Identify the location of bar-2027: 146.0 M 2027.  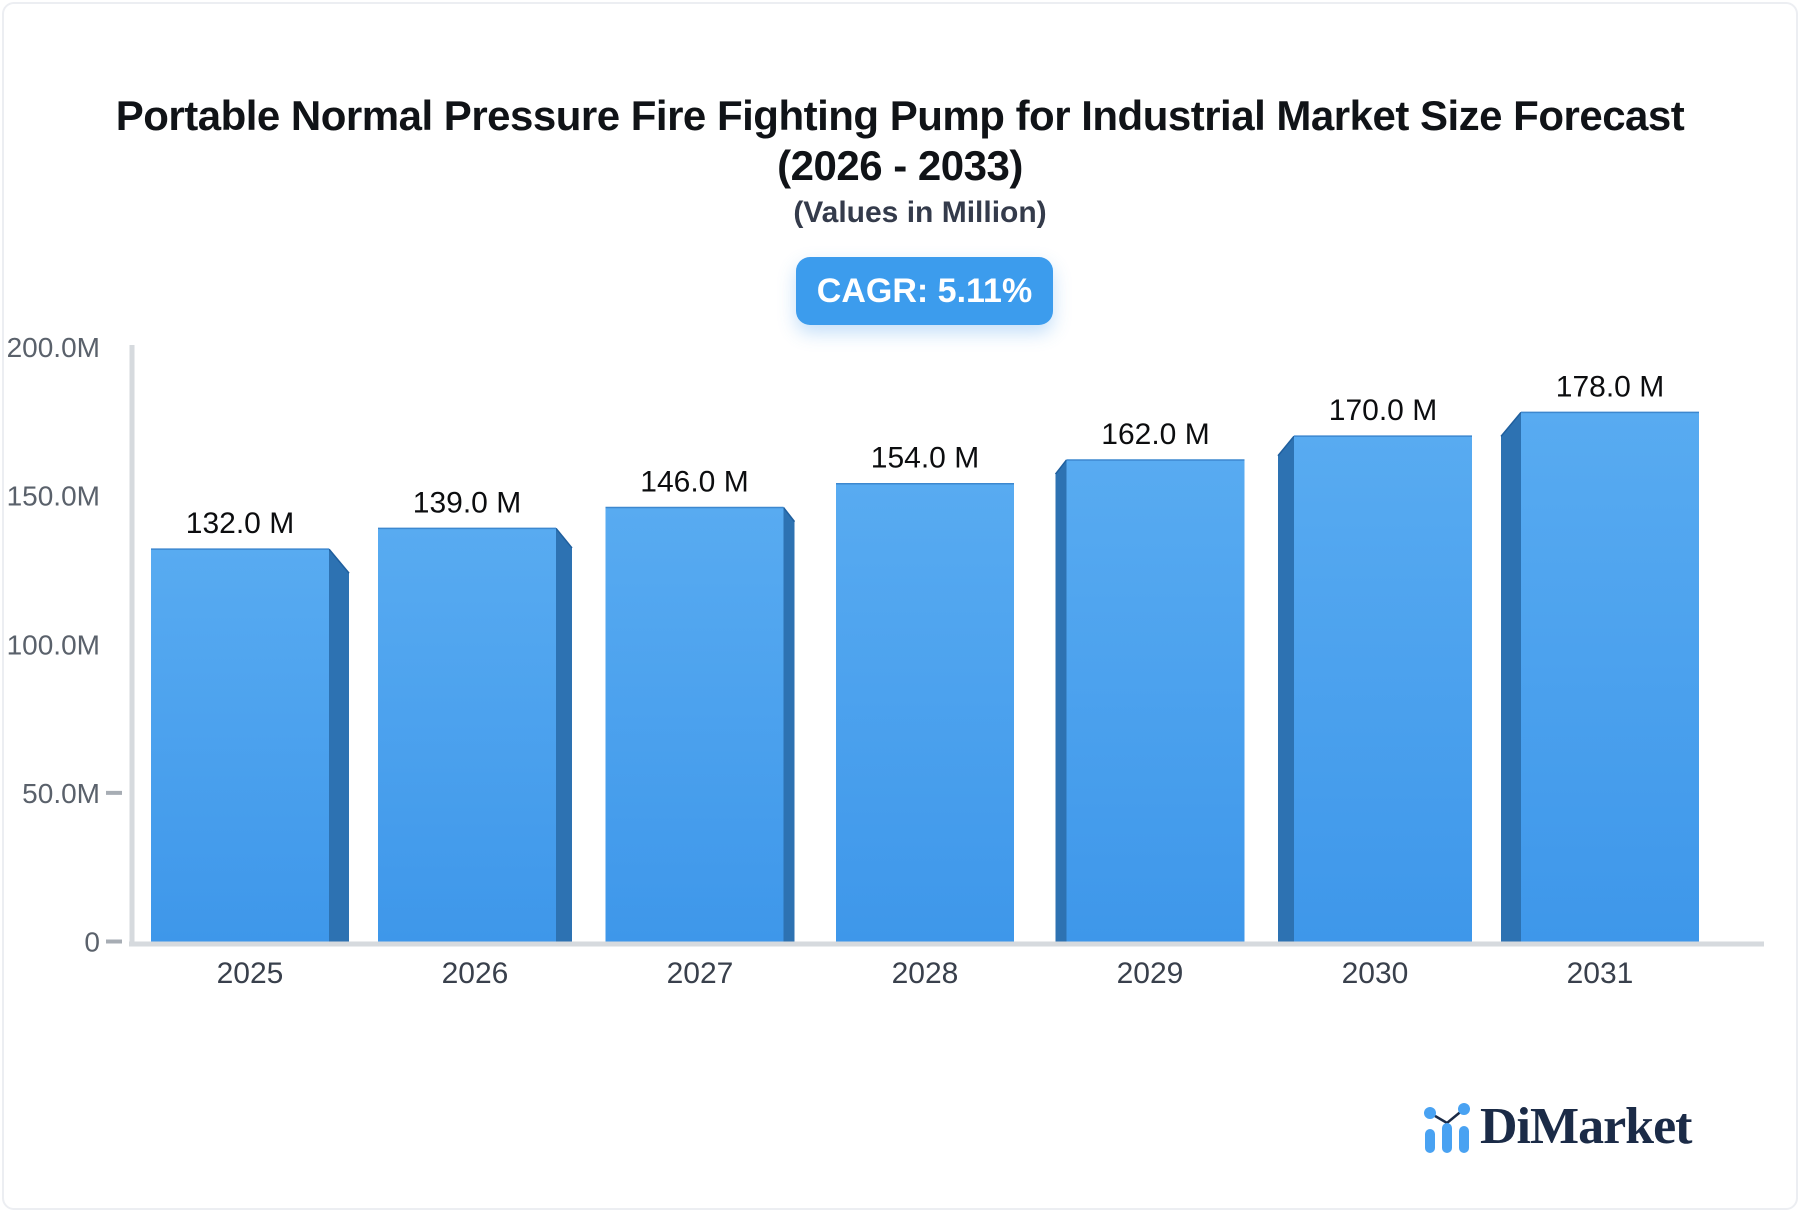
(700, 728).